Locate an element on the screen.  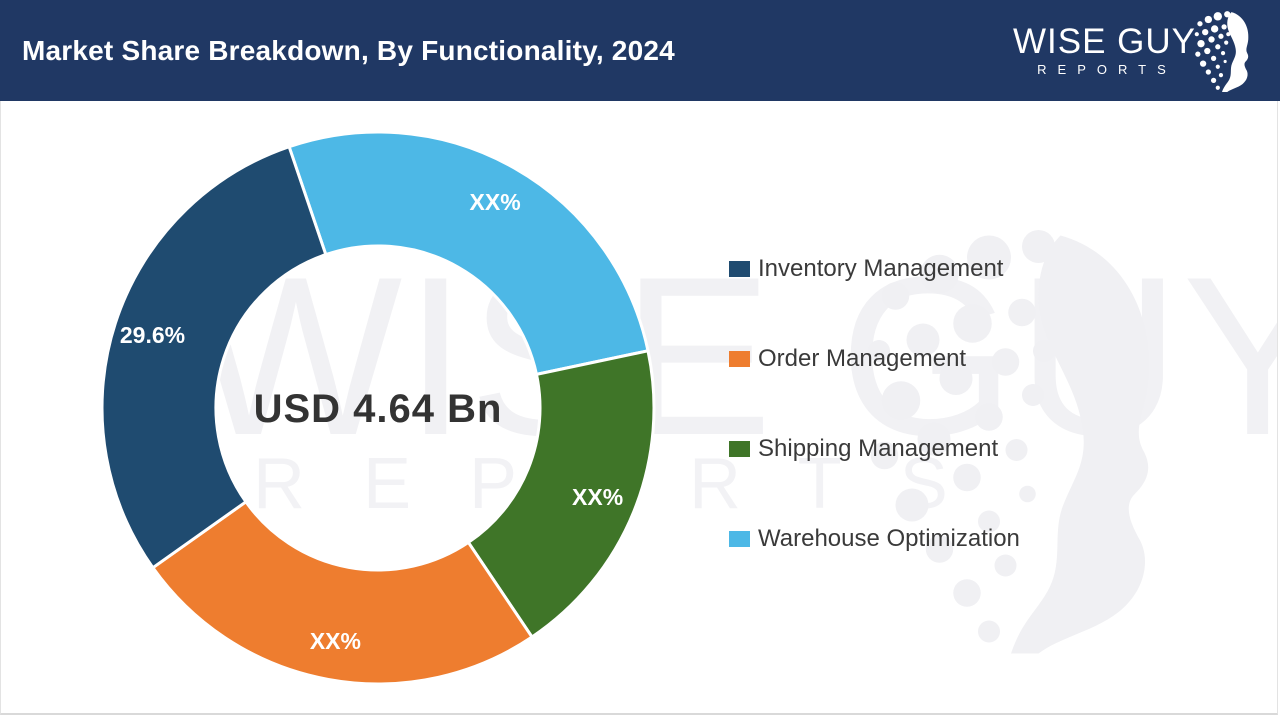
legend-label-order-management: Order Management is located at coordinates (862, 358).